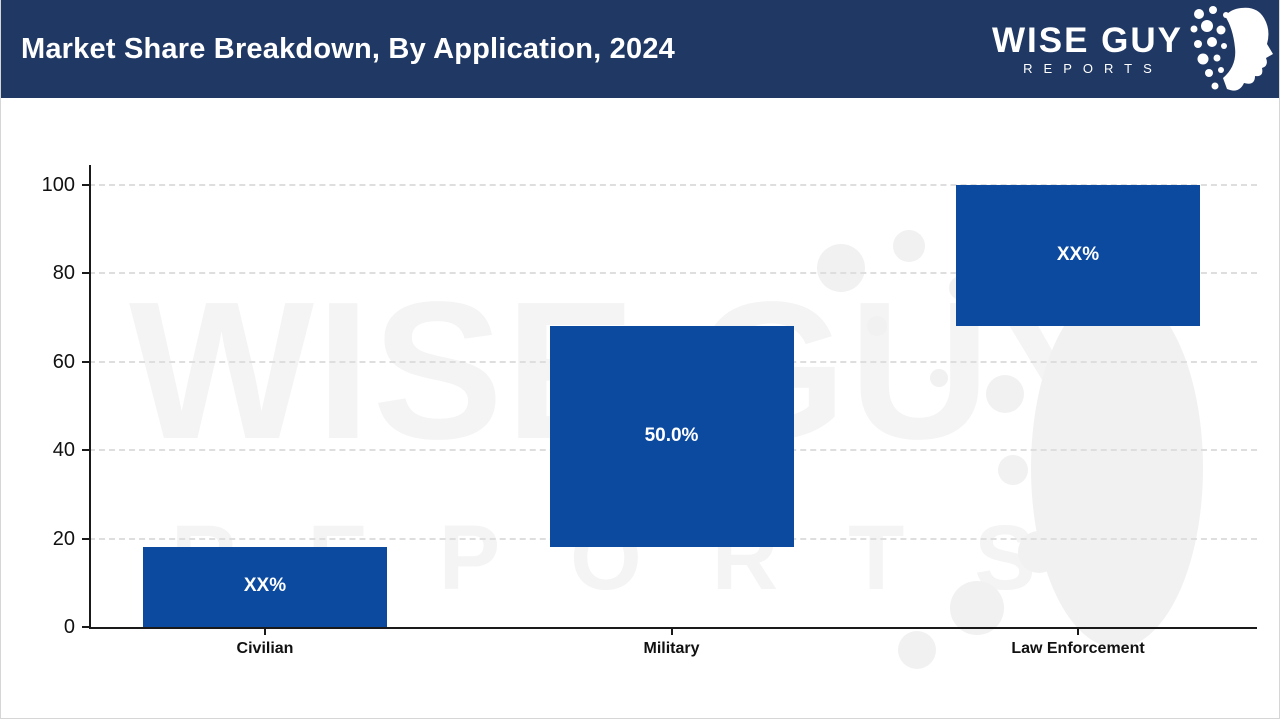 Image resolution: width=1280 pixels, height=720 pixels. I want to click on bar-civilian, so click(265, 587).